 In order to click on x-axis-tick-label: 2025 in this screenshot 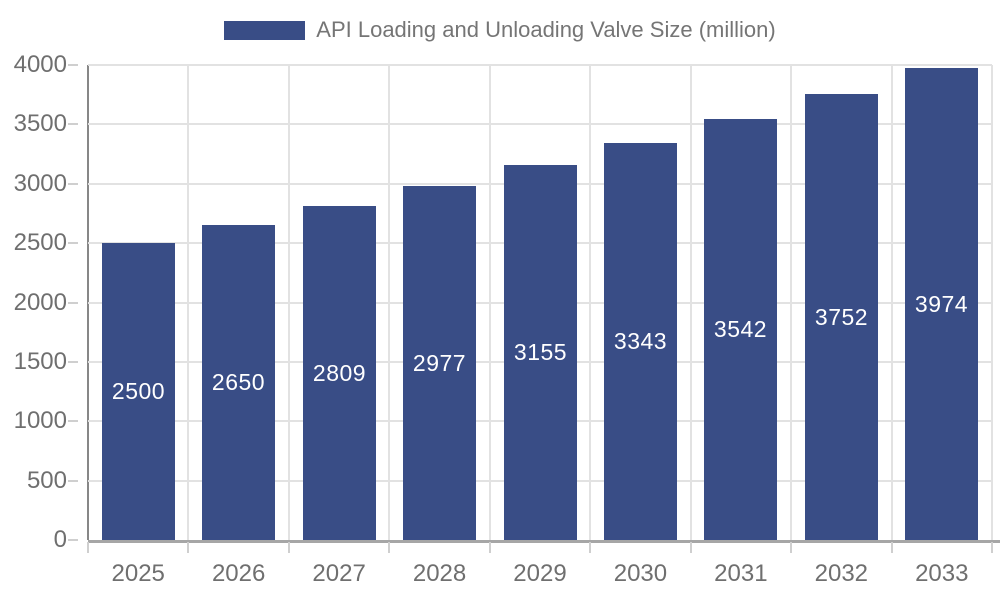, I will do `click(138, 573)`.